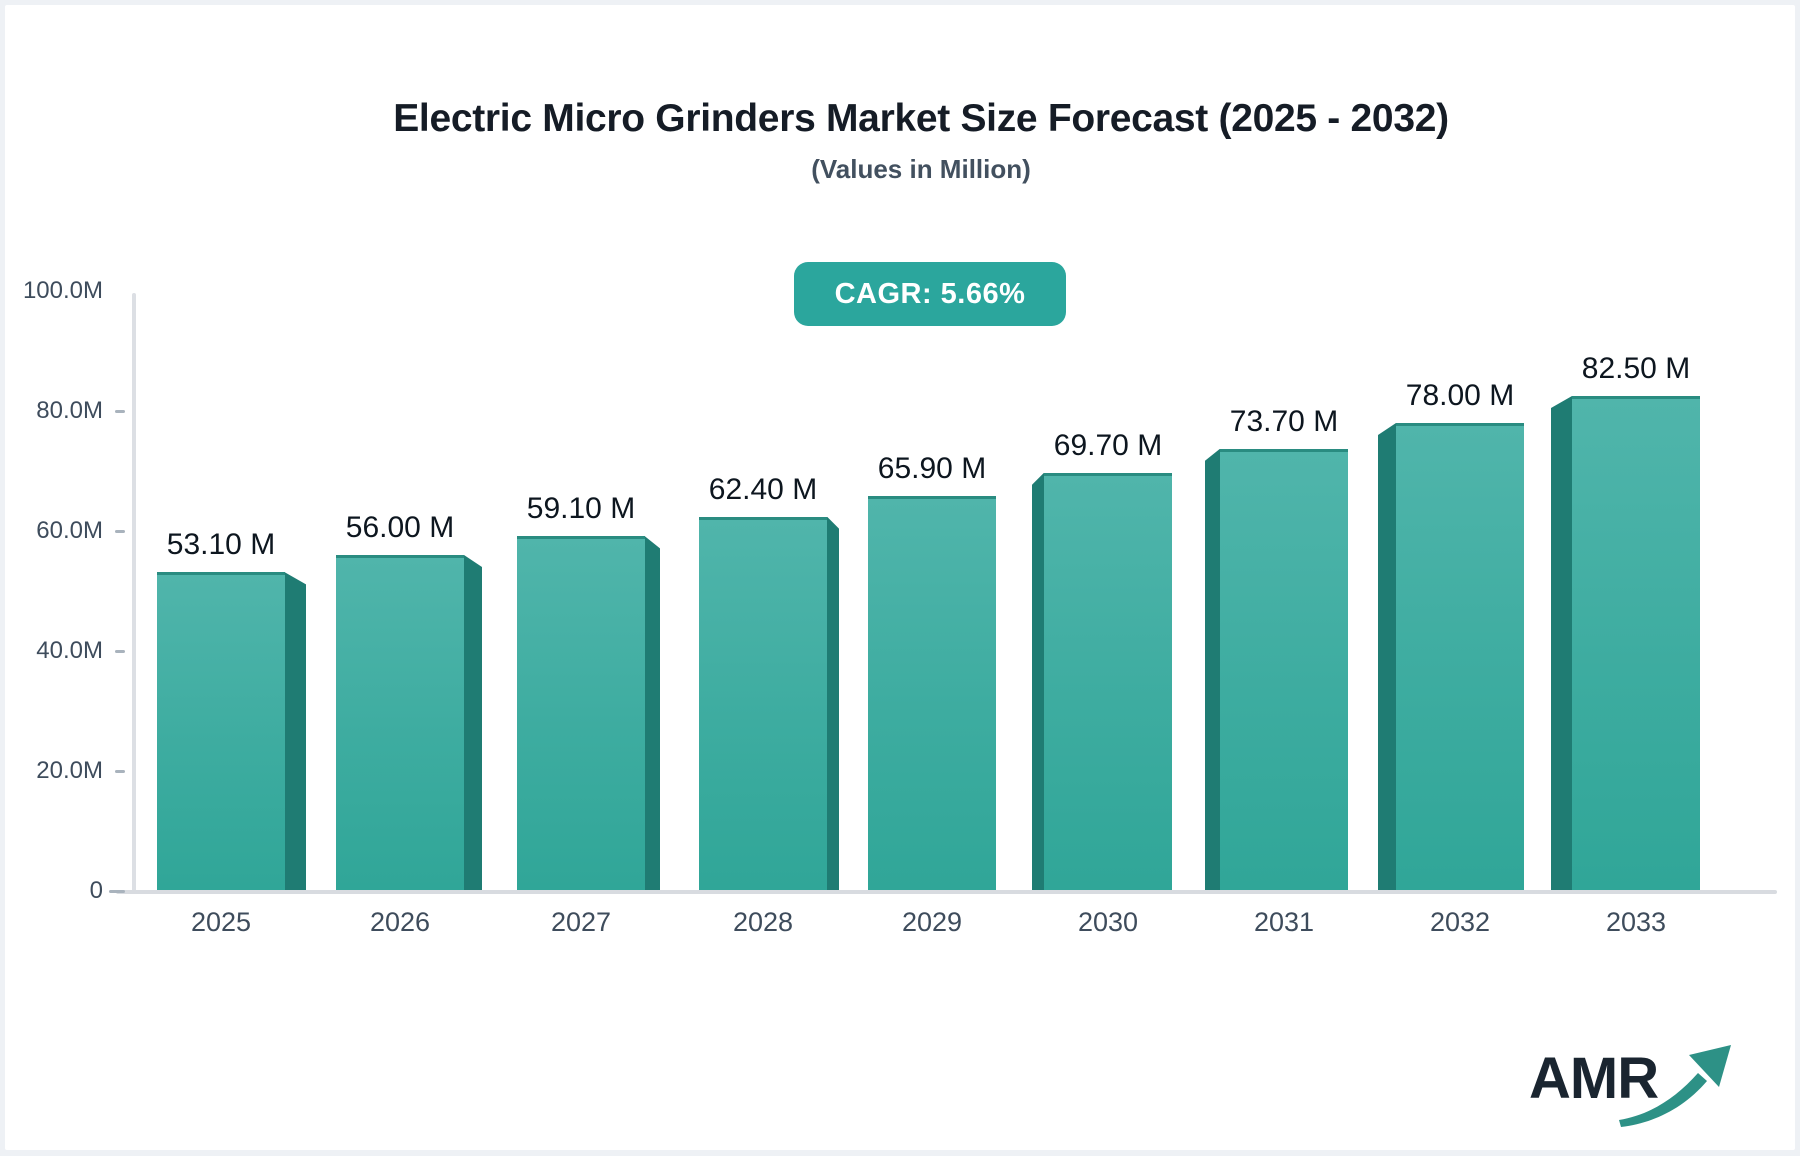 The height and width of the screenshot is (1156, 1800). What do you see at coordinates (69, 650) in the screenshot?
I see `y-axis-label: 40.0M` at bounding box center [69, 650].